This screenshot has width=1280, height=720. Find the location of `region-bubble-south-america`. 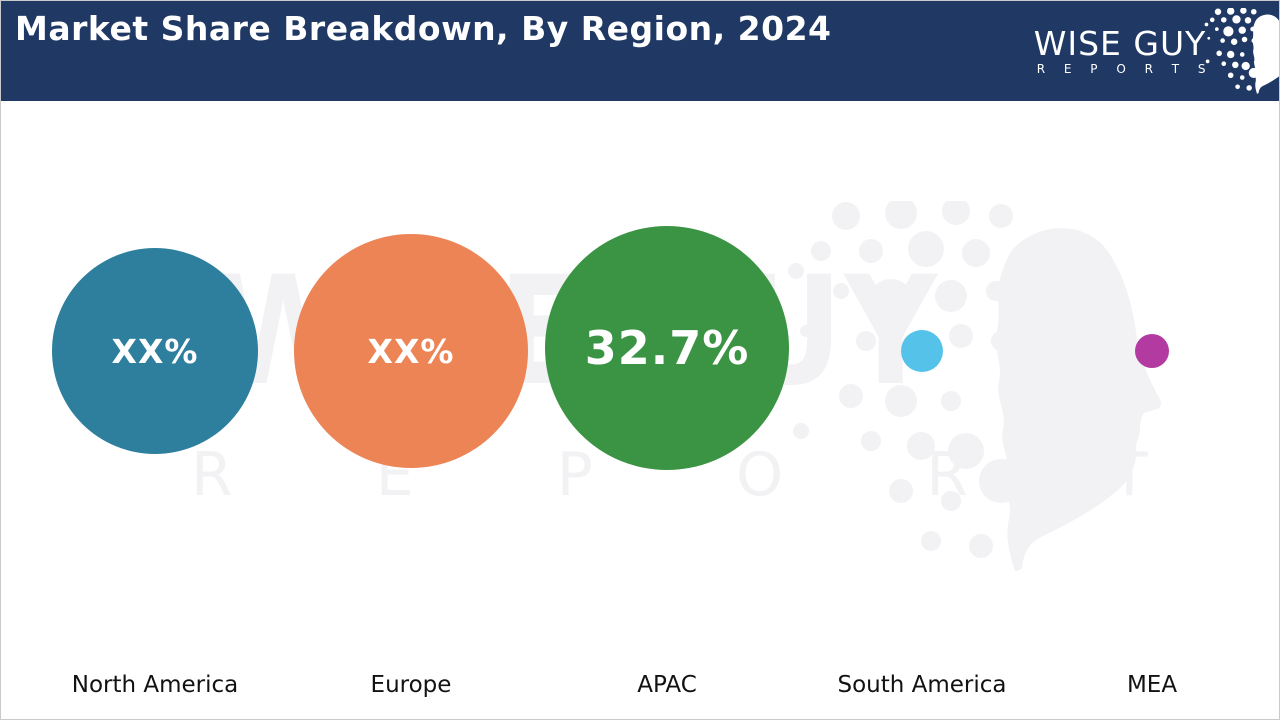

region-bubble-south-america is located at coordinates (922, 351).